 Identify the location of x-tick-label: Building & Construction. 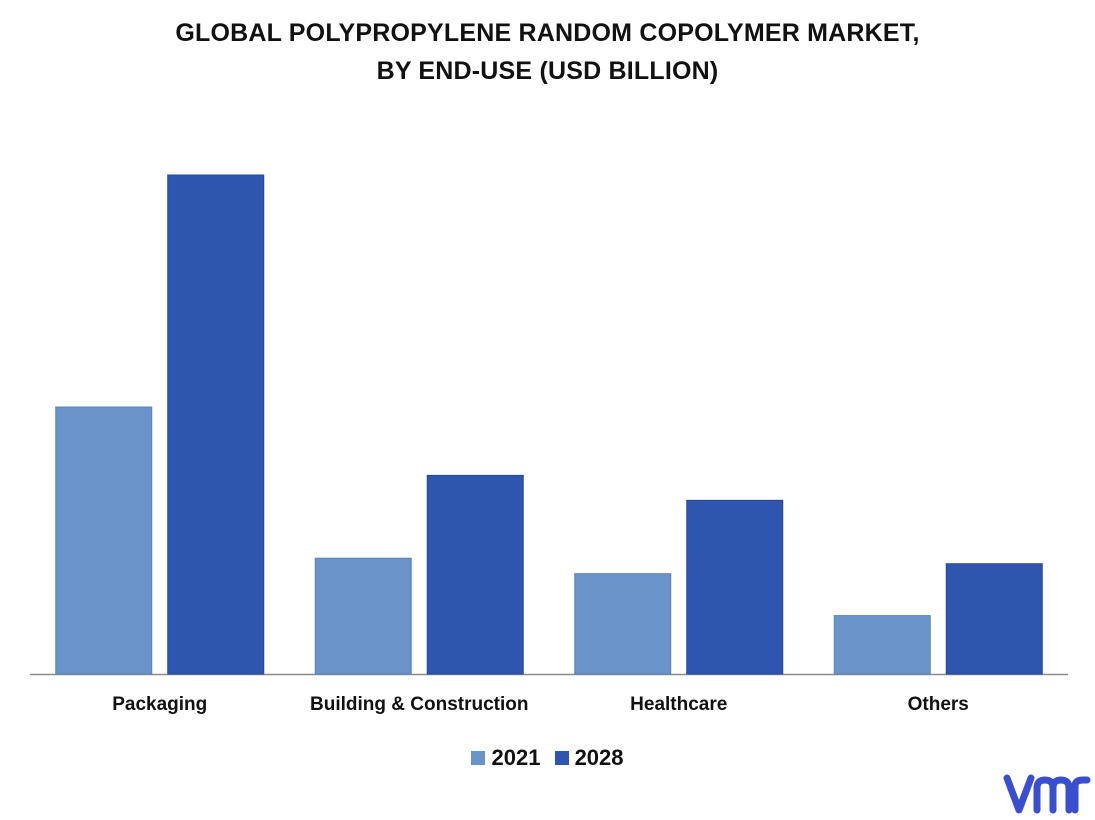
(419, 704).